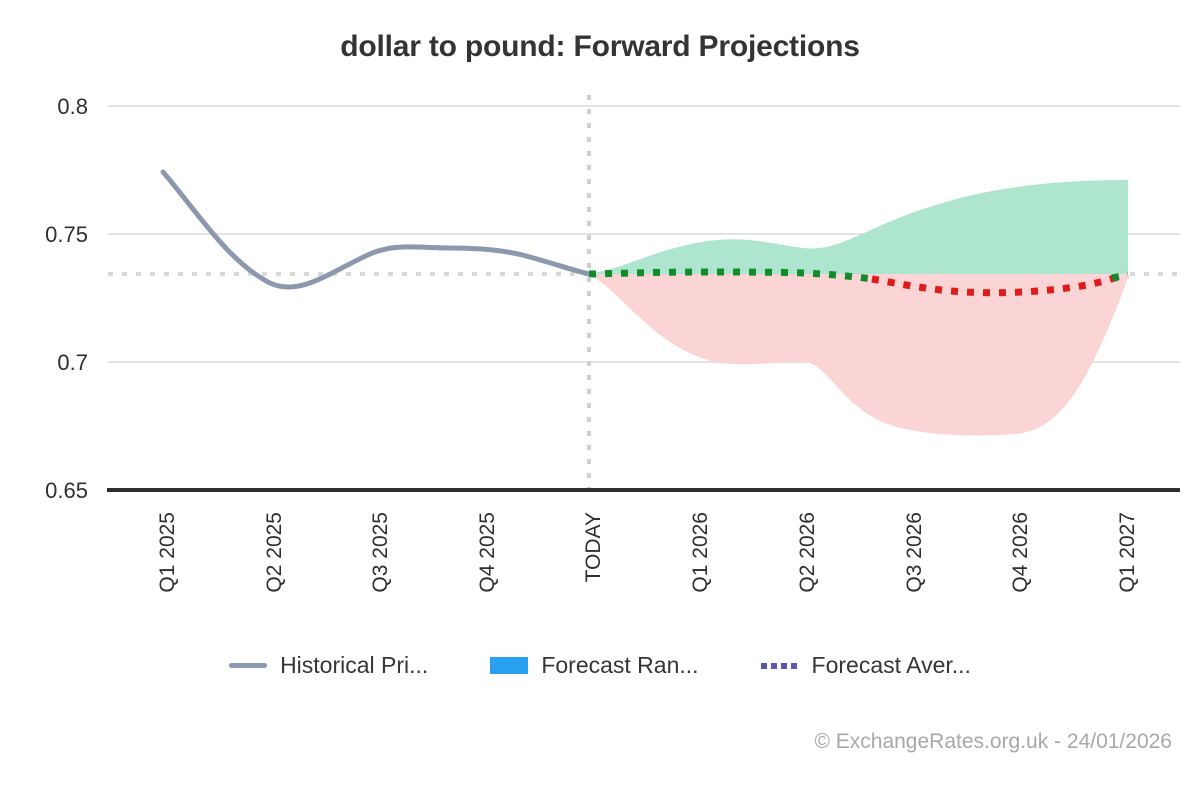  What do you see at coordinates (167, 552) in the screenshot?
I see `x-tick-label: Q1 2025` at bounding box center [167, 552].